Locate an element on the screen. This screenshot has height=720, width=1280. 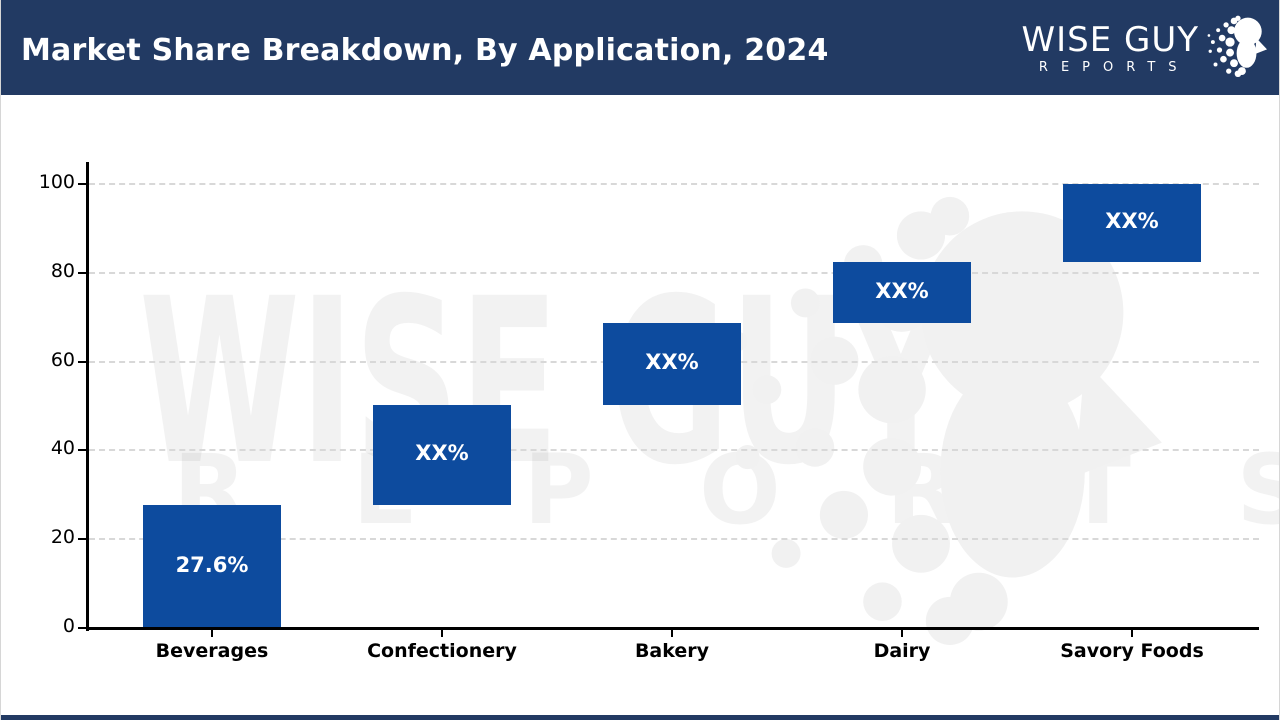
bar-dairy is located at coordinates (902, 293).